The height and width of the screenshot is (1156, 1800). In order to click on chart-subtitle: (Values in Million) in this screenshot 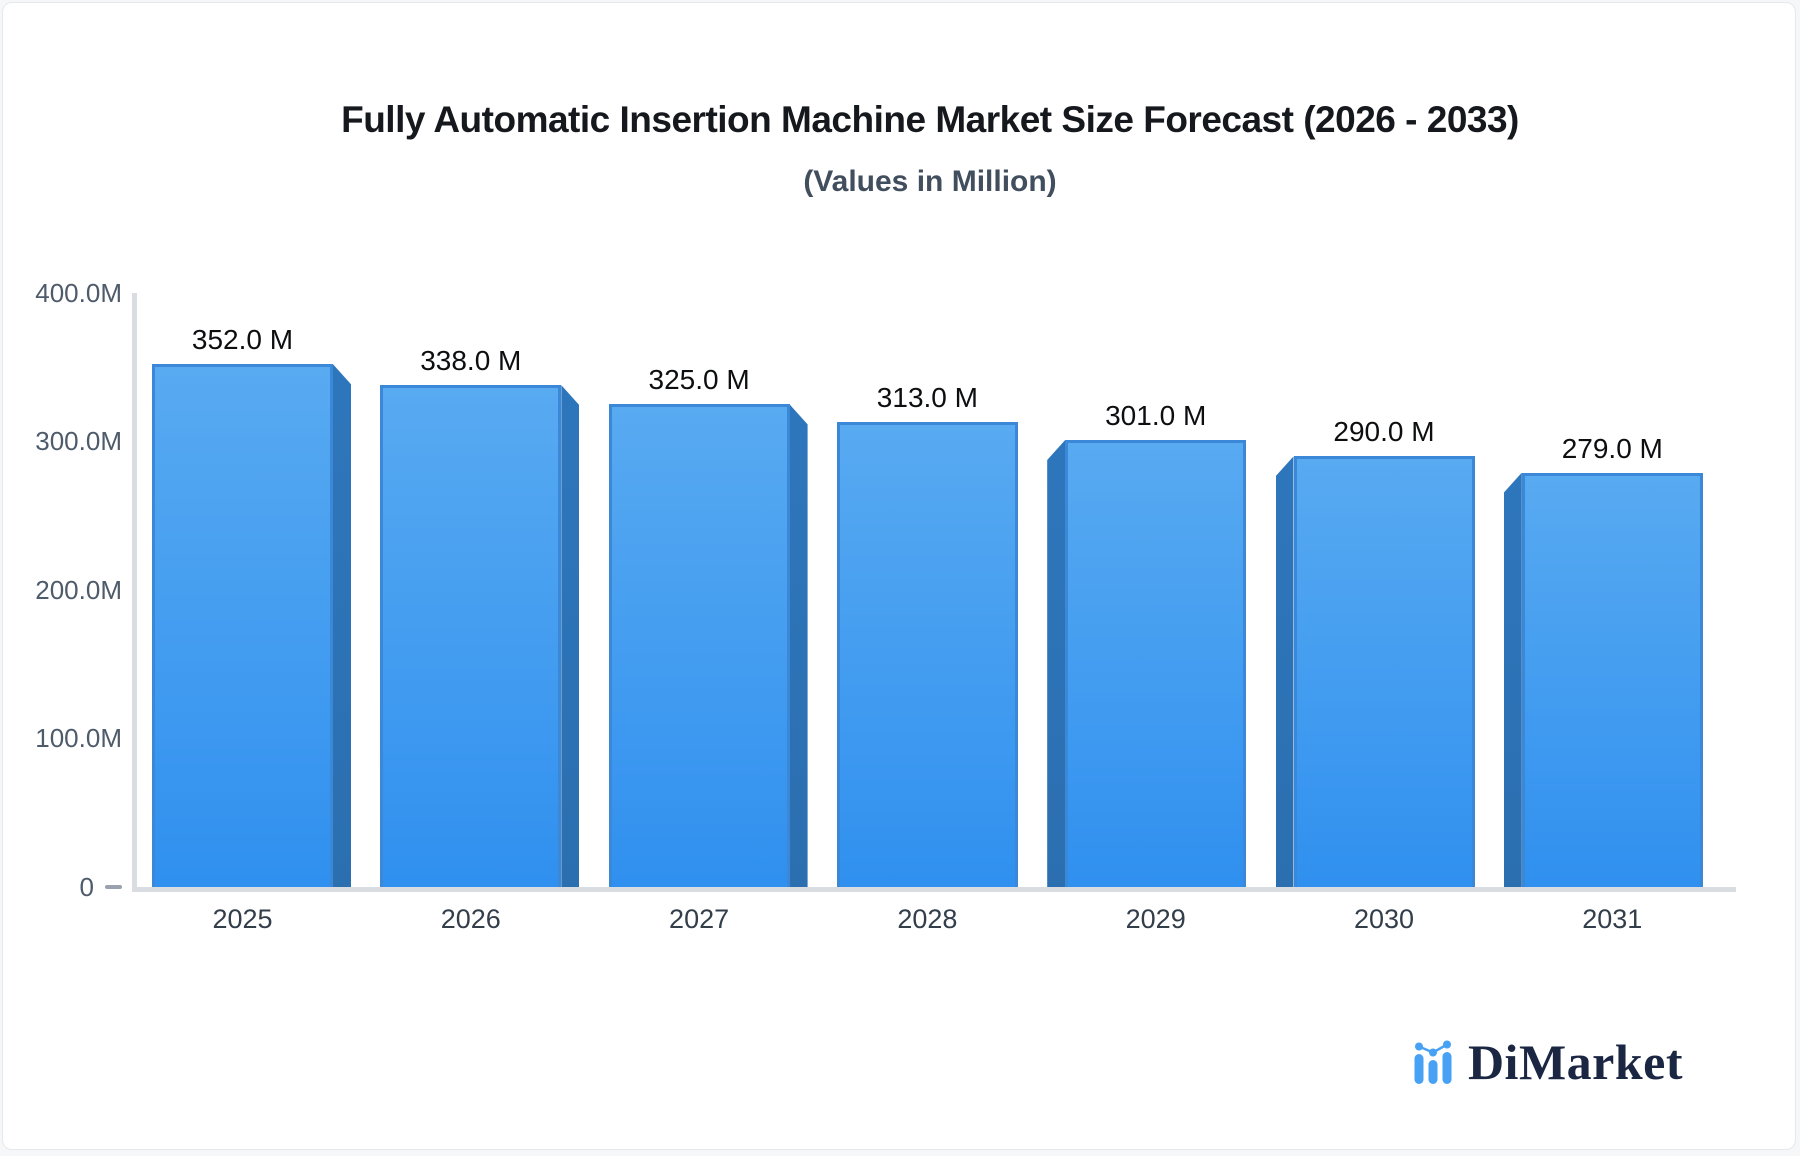, I will do `click(930, 181)`.